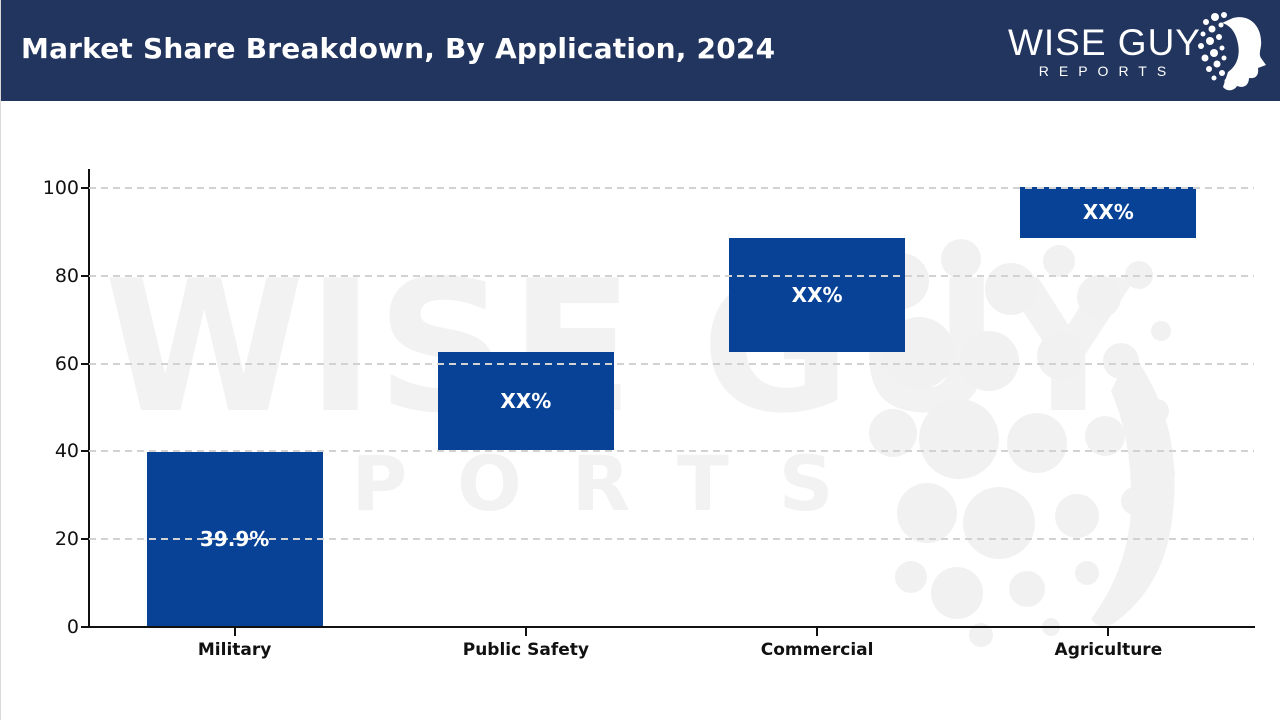 This screenshot has width=1280, height=720. Describe the element at coordinates (66, 539) in the screenshot. I see `y-tick-label: 20` at that location.